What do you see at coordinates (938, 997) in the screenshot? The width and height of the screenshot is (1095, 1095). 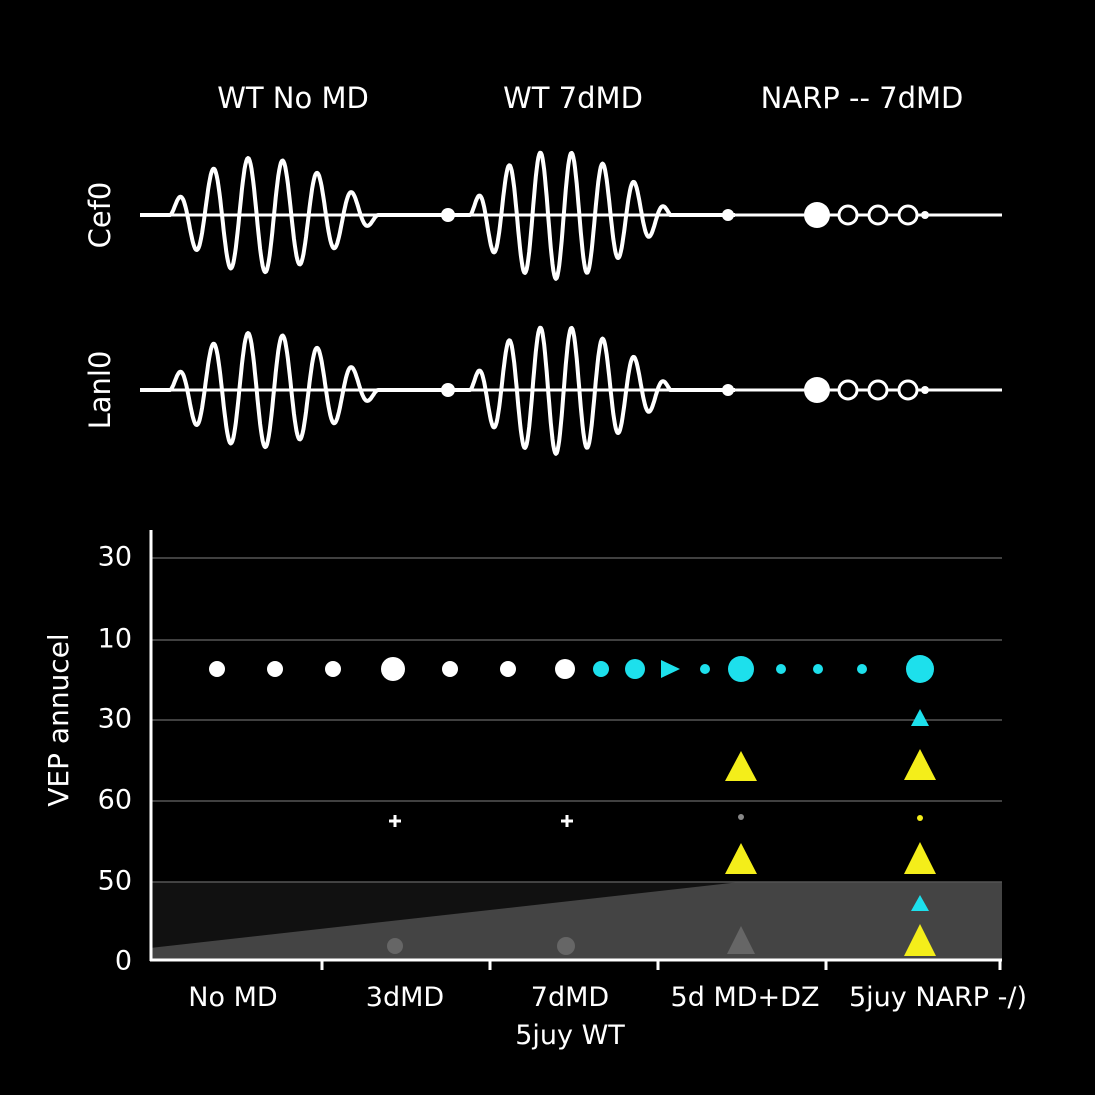 I see `x-tick-label: 5juy NARP -/)` at bounding box center [938, 997].